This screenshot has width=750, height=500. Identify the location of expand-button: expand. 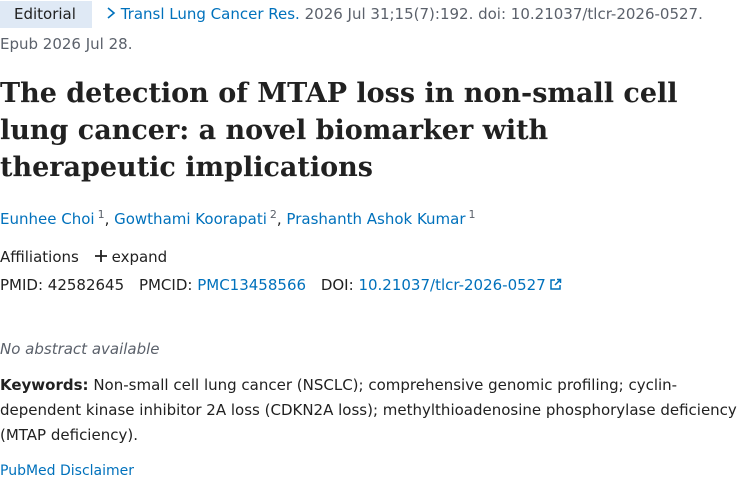
(131, 257).